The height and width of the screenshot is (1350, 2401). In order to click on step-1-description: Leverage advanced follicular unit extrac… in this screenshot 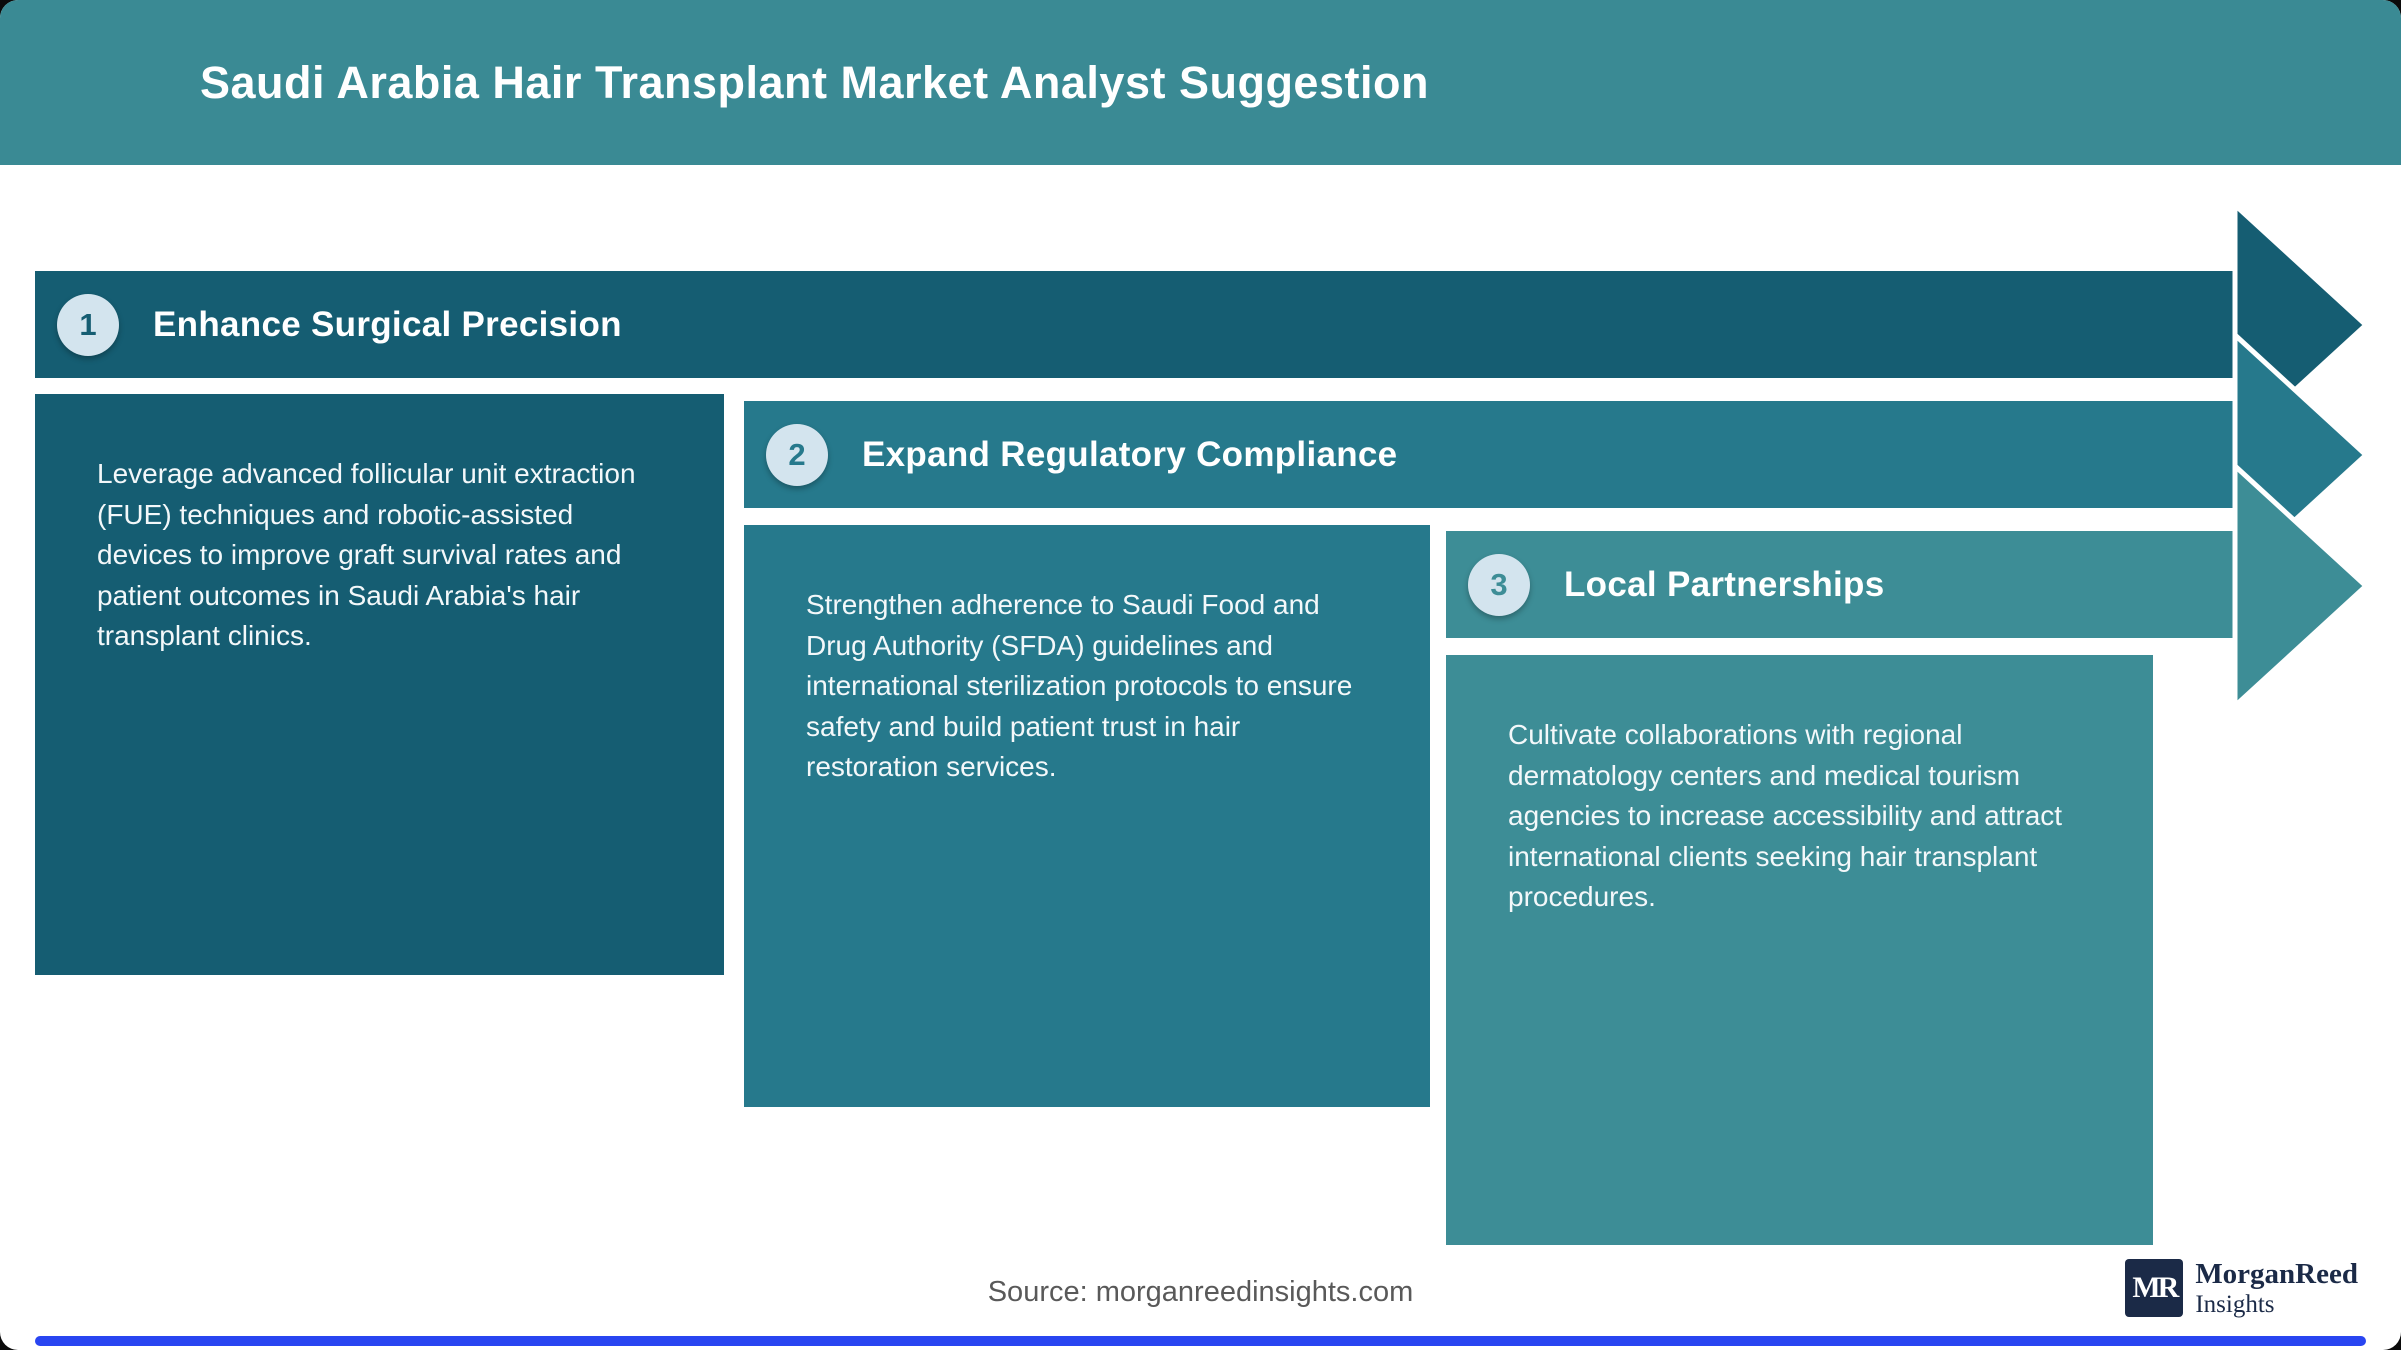, I will do `click(366, 555)`.